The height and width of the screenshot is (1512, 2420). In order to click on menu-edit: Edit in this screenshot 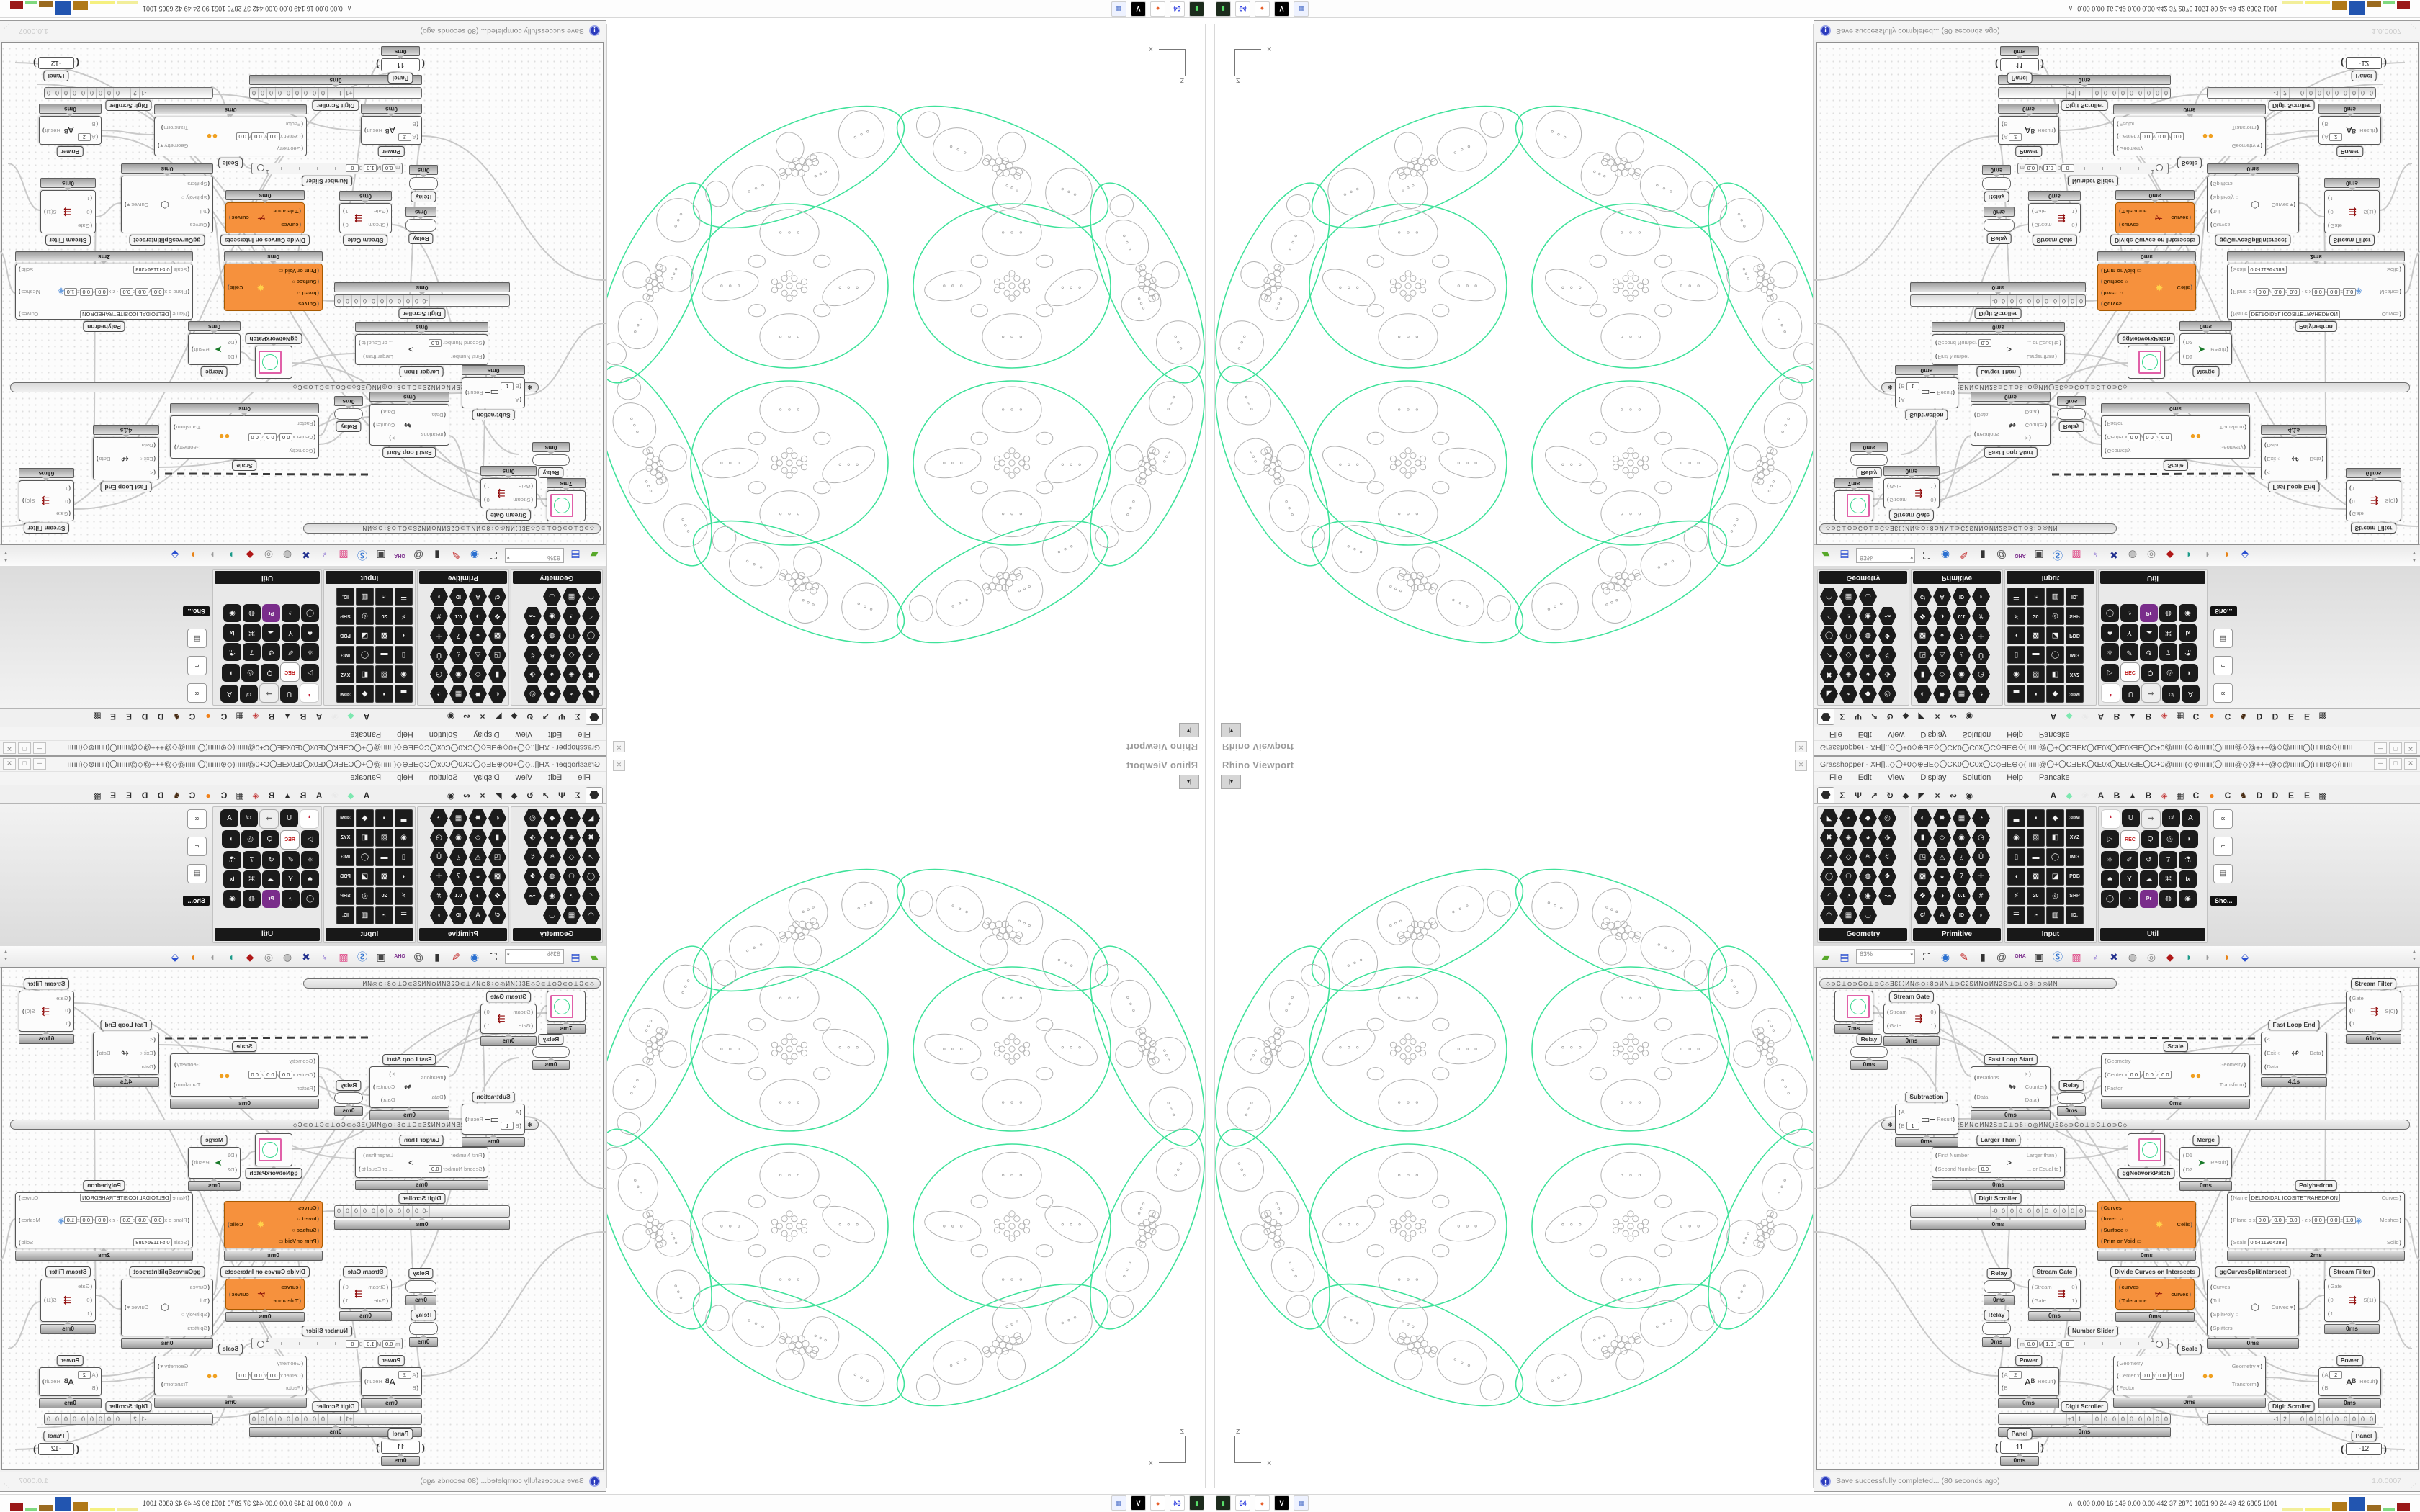, I will do `click(1865, 777)`.